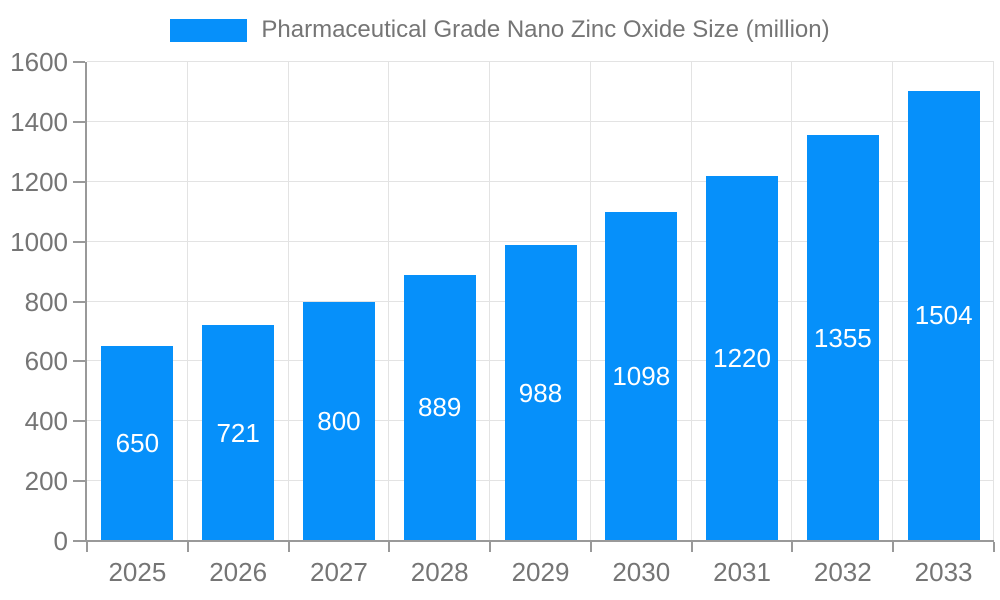  I want to click on bar-2032: 1355, so click(842, 338).